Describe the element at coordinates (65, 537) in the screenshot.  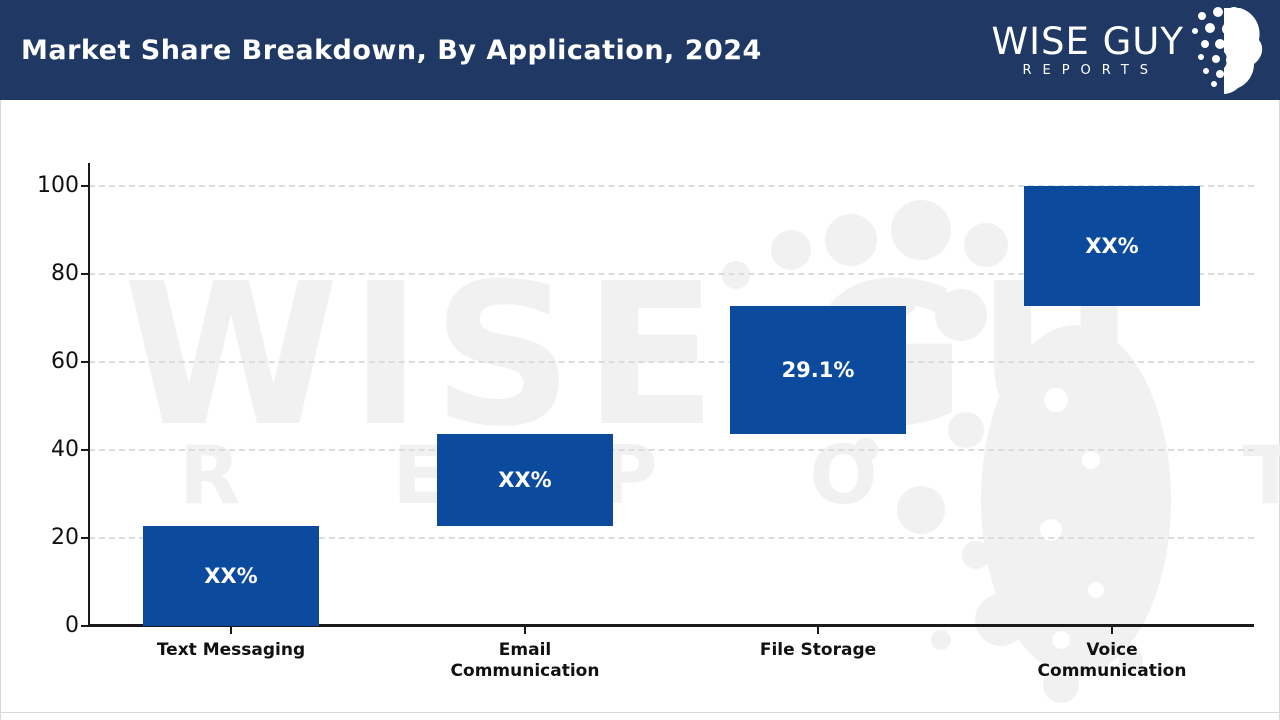
I see `y-tick-label-20: 20` at that location.